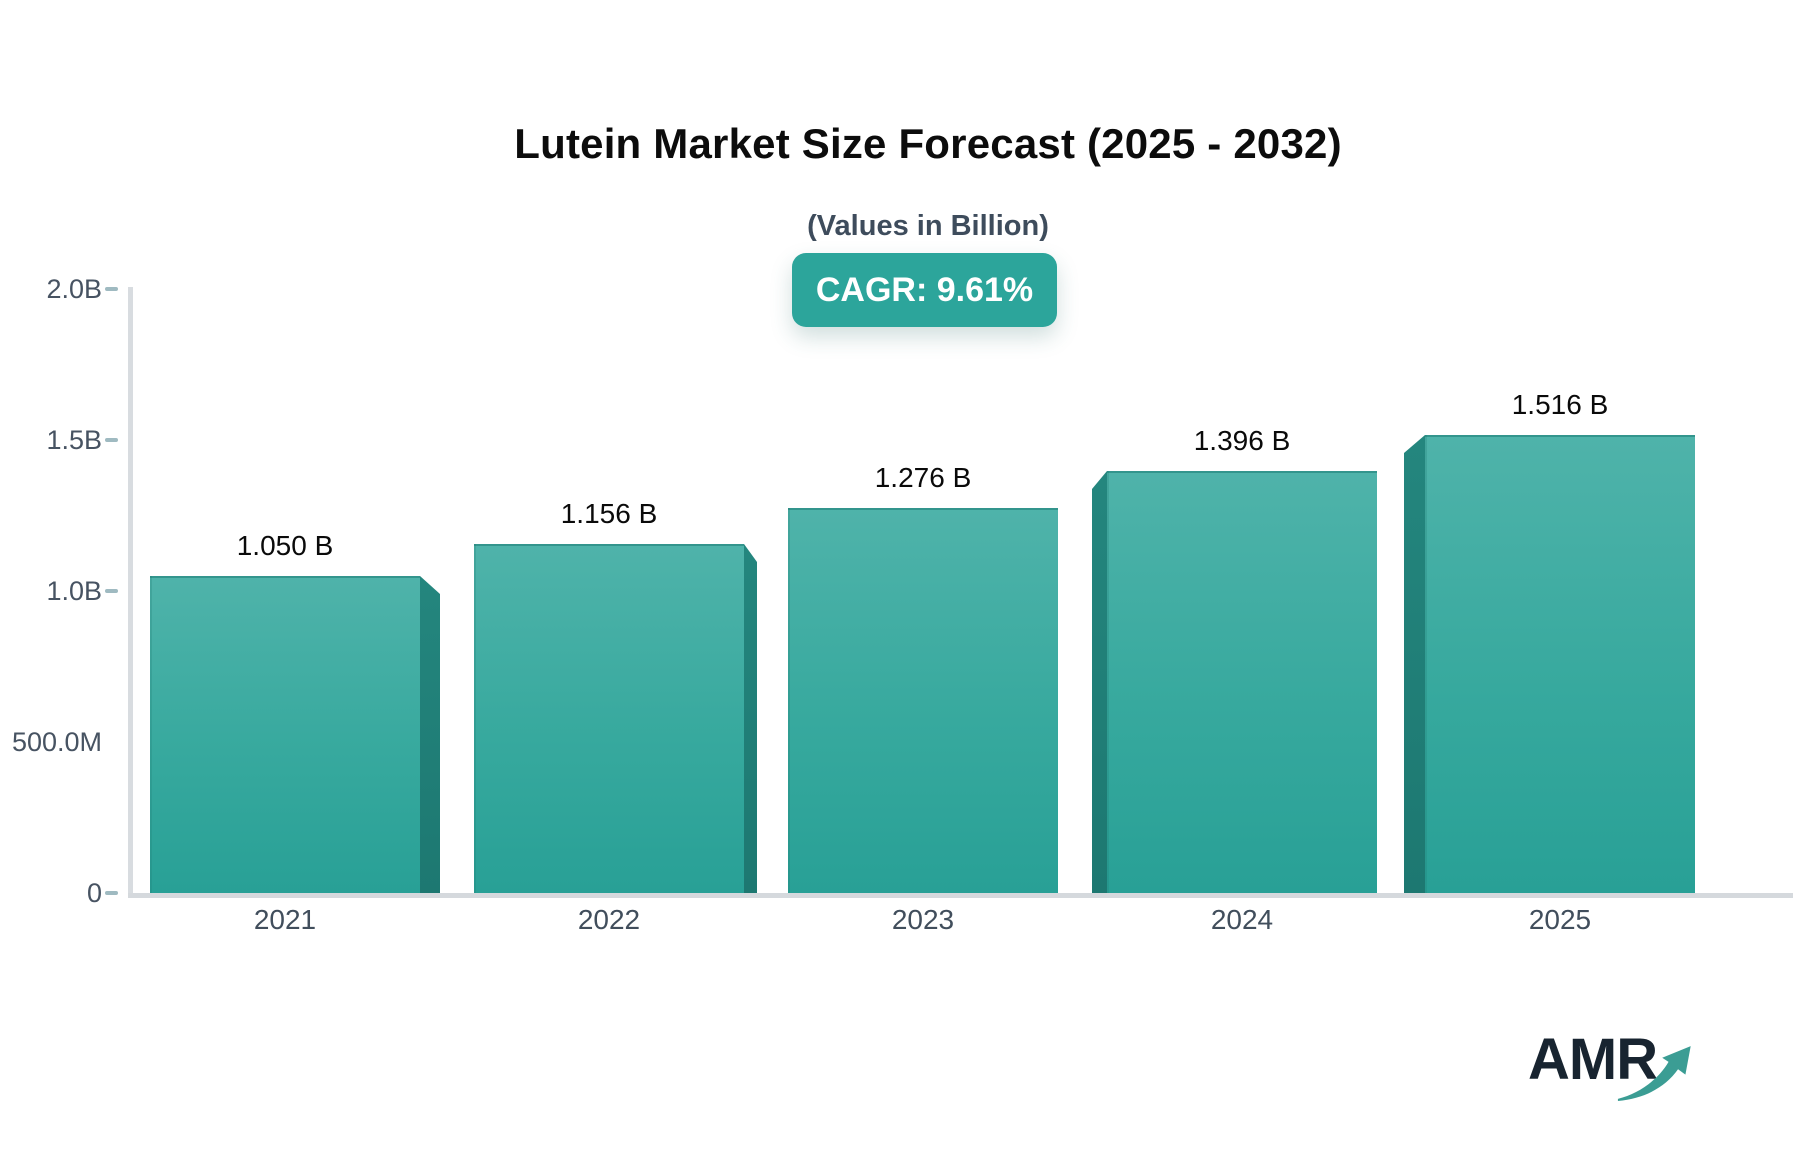  What do you see at coordinates (74, 289) in the screenshot?
I see `y-tick-label: 2.0B` at bounding box center [74, 289].